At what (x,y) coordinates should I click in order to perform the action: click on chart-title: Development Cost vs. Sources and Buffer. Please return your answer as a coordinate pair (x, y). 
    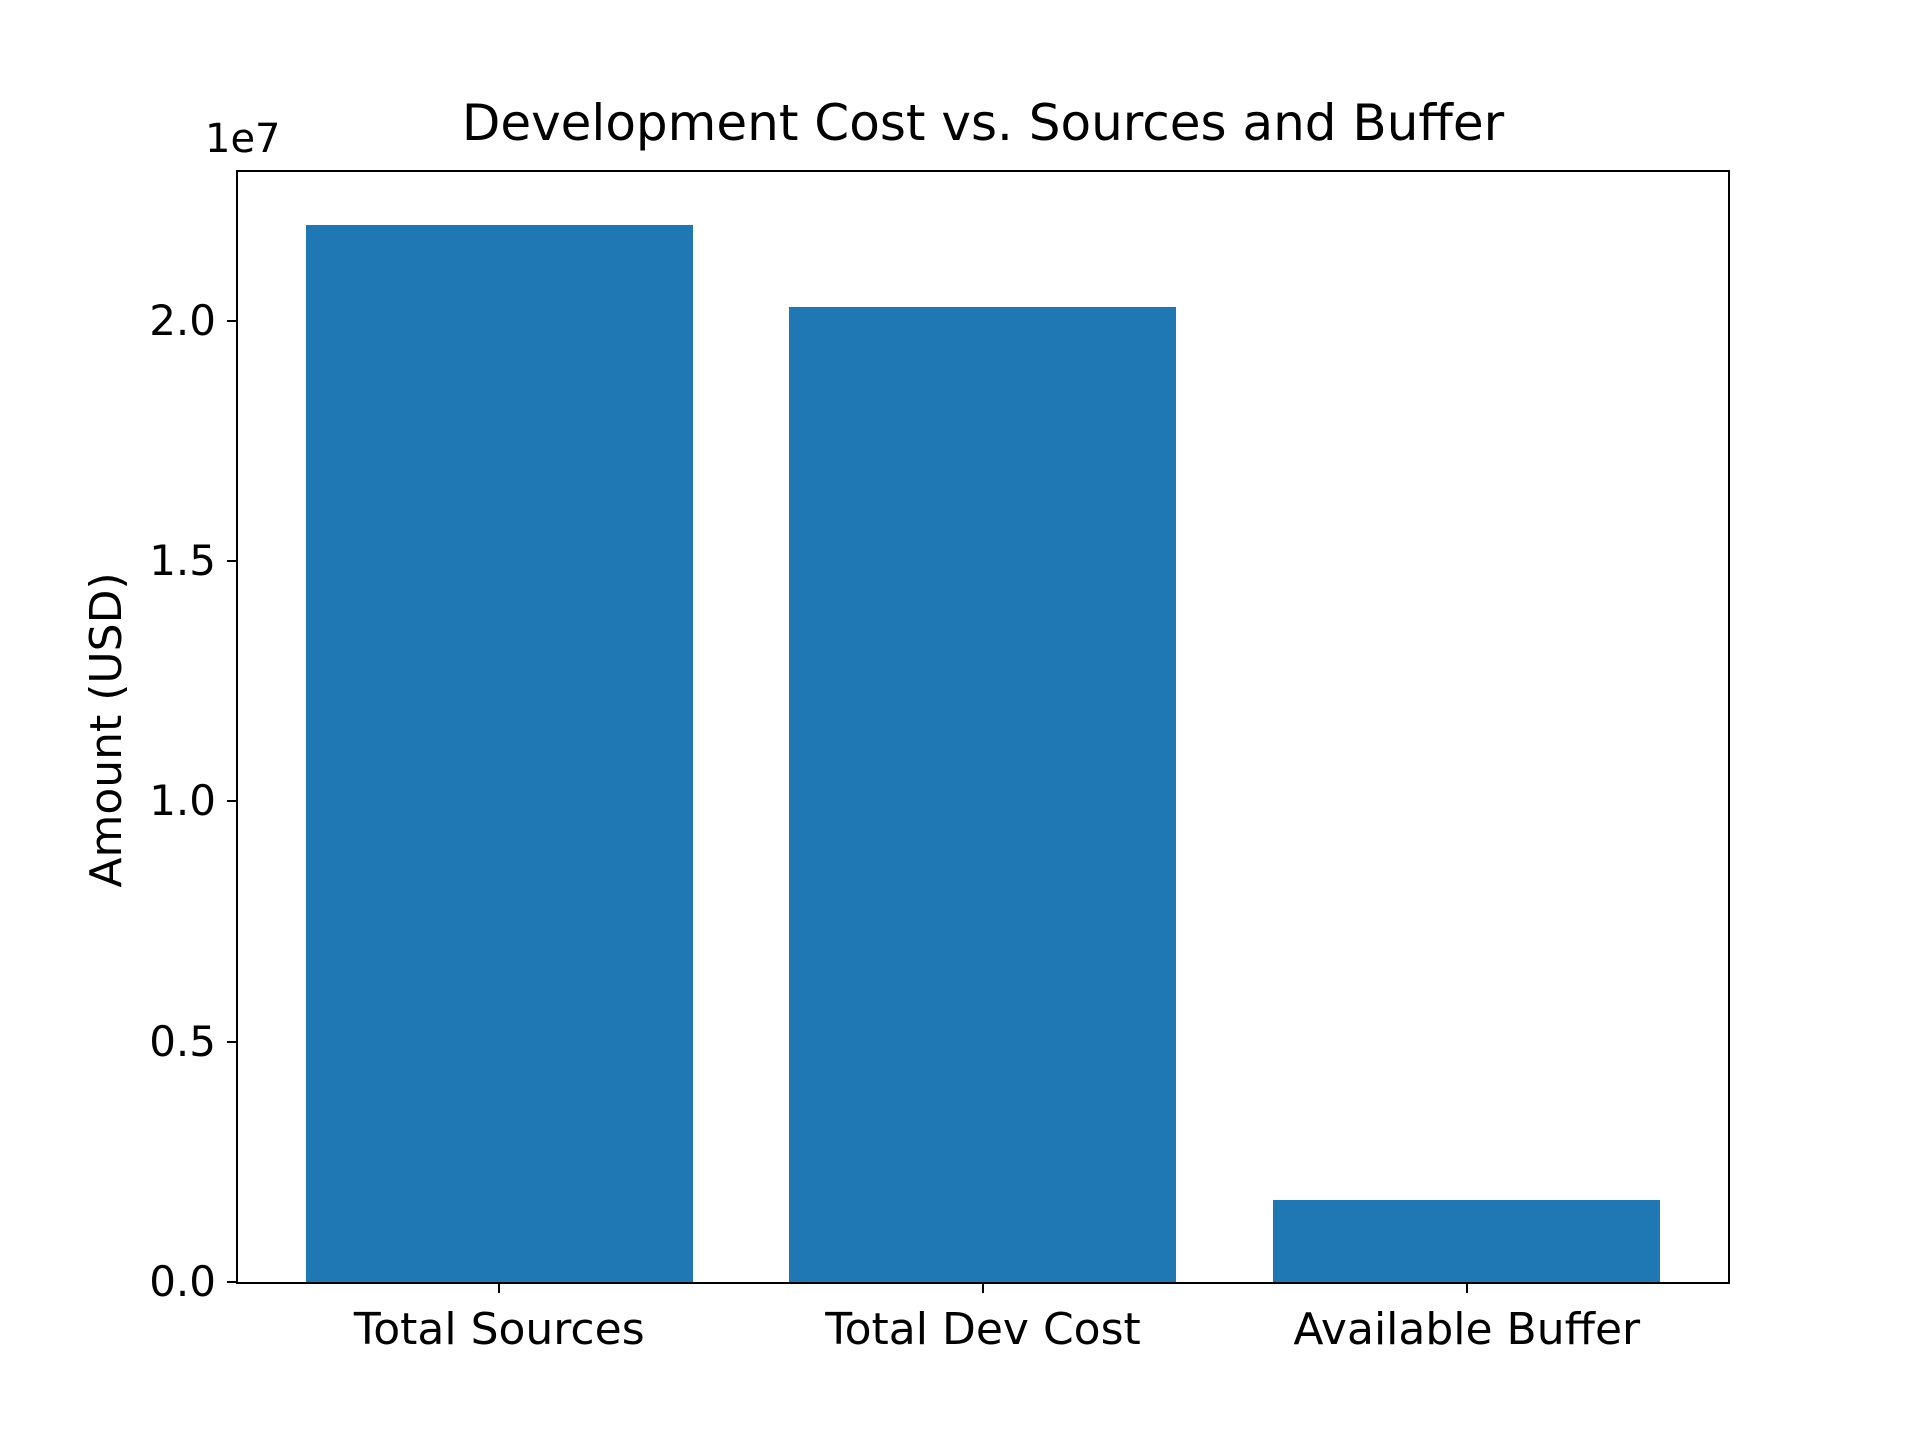
    Looking at the image, I should click on (983, 123).